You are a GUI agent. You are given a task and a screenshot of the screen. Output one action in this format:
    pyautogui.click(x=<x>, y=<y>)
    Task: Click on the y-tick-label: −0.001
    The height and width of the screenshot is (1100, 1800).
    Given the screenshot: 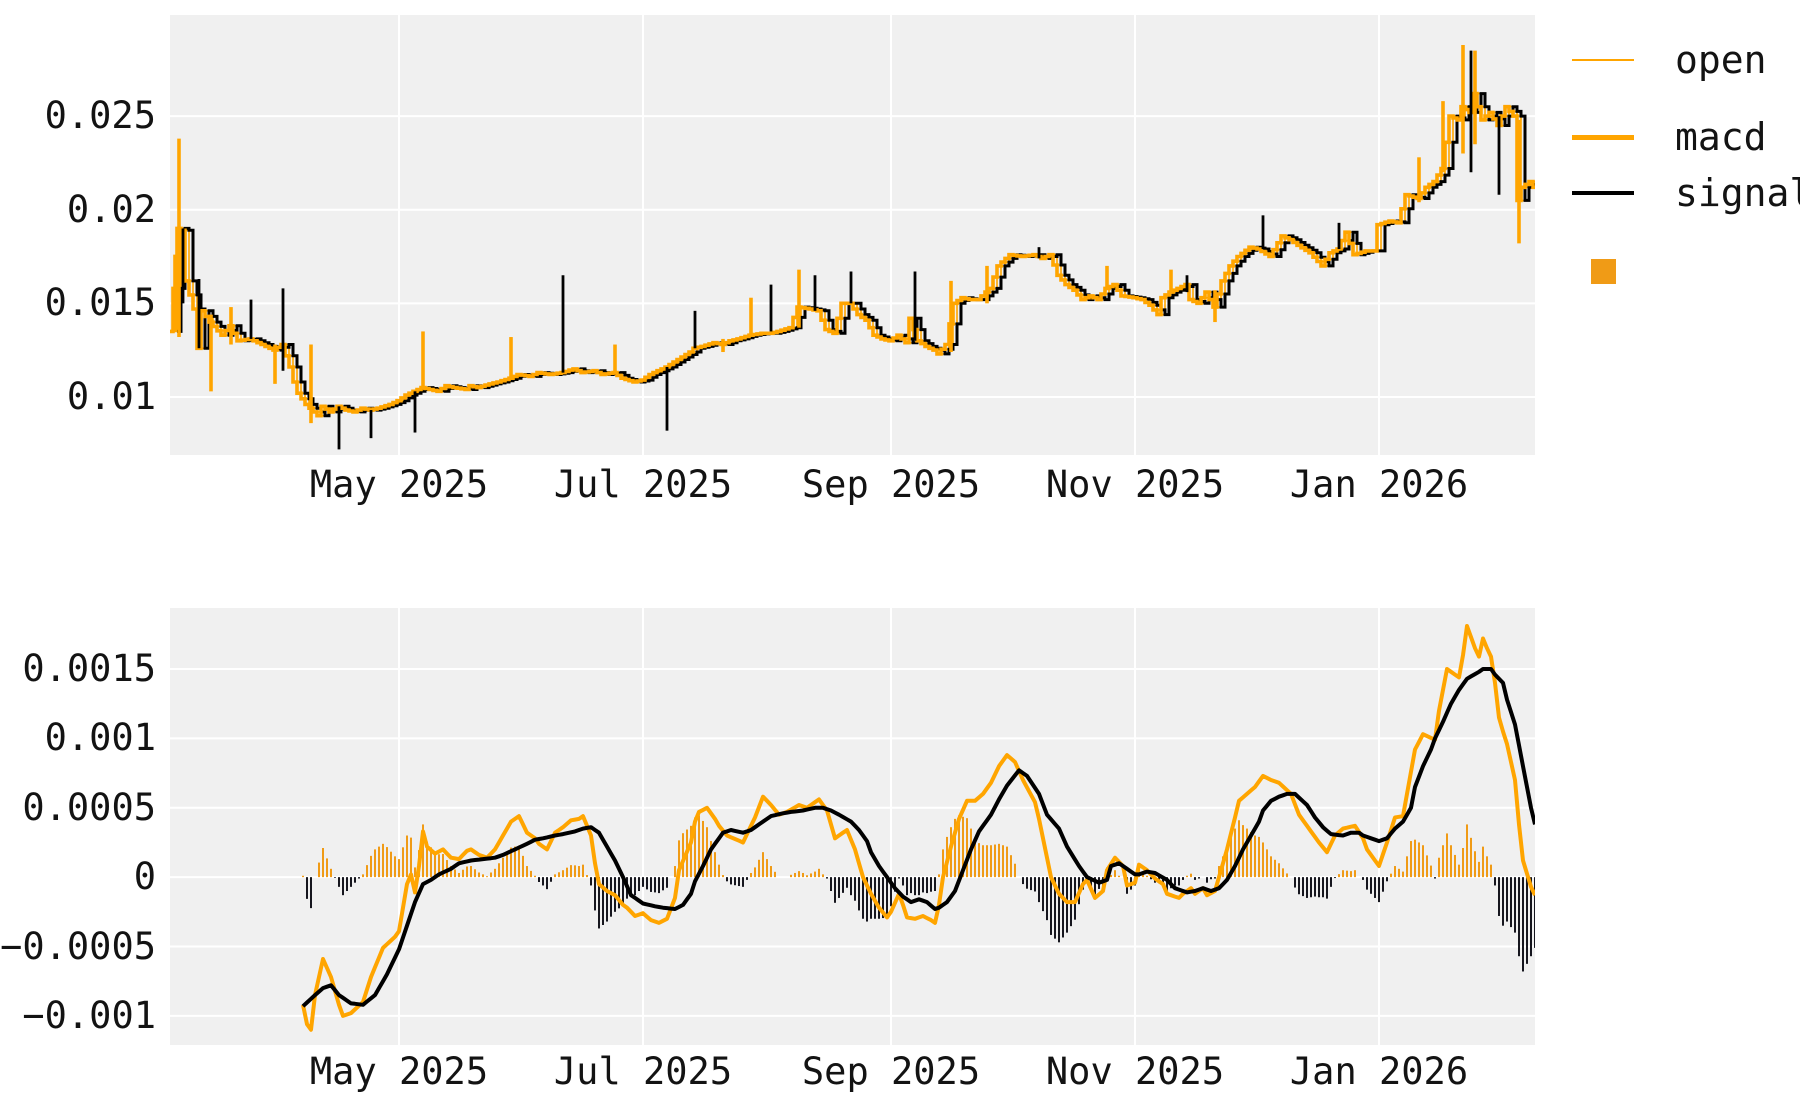 What is the action you would take?
    pyautogui.click(x=89, y=1015)
    